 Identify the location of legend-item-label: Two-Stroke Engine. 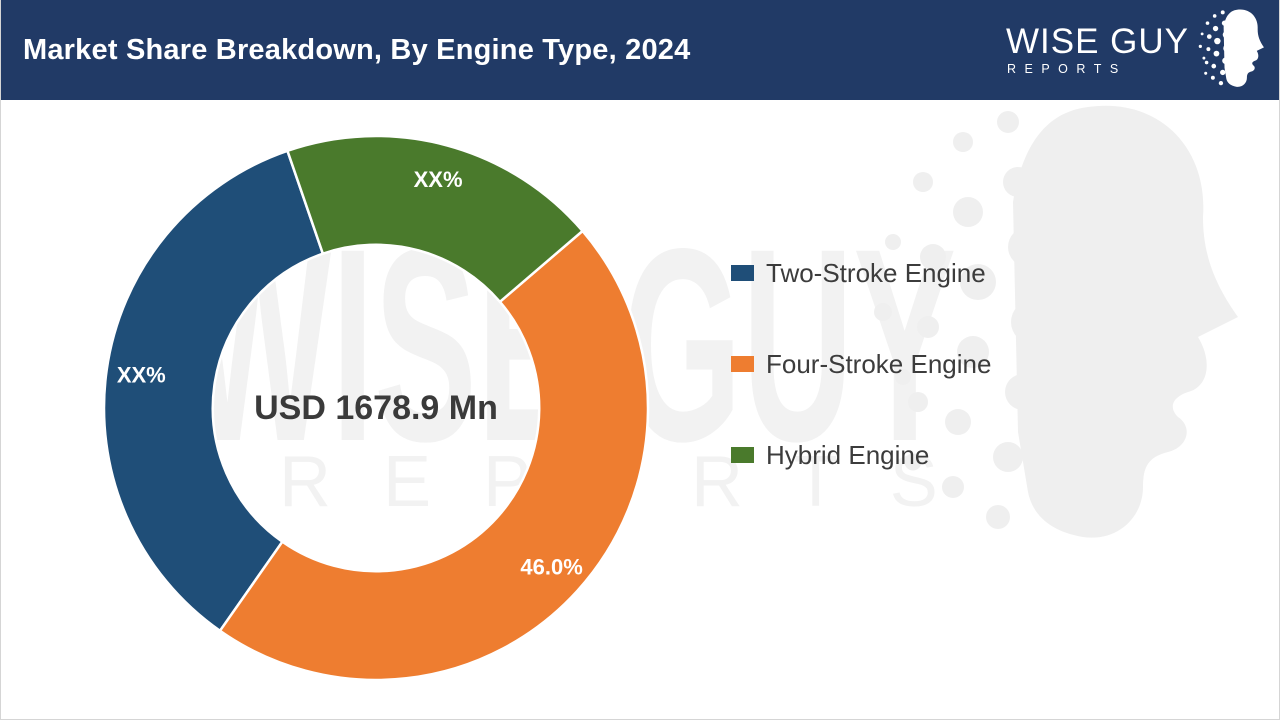
(876, 273).